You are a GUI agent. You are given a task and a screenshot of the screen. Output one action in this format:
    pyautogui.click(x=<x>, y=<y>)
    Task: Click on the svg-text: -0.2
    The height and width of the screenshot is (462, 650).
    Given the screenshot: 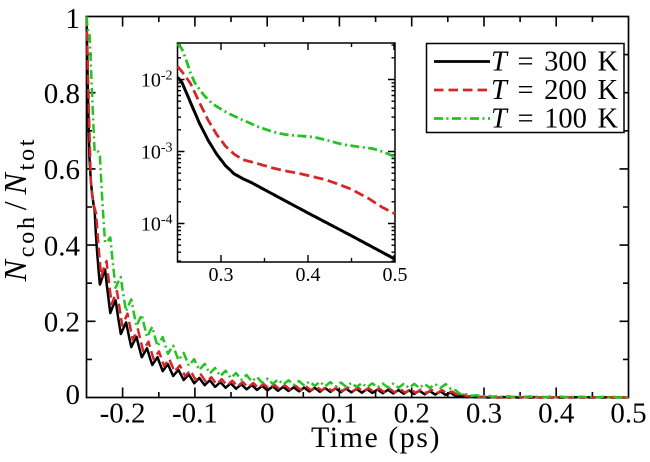 What is the action you would take?
    pyautogui.click(x=123, y=414)
    